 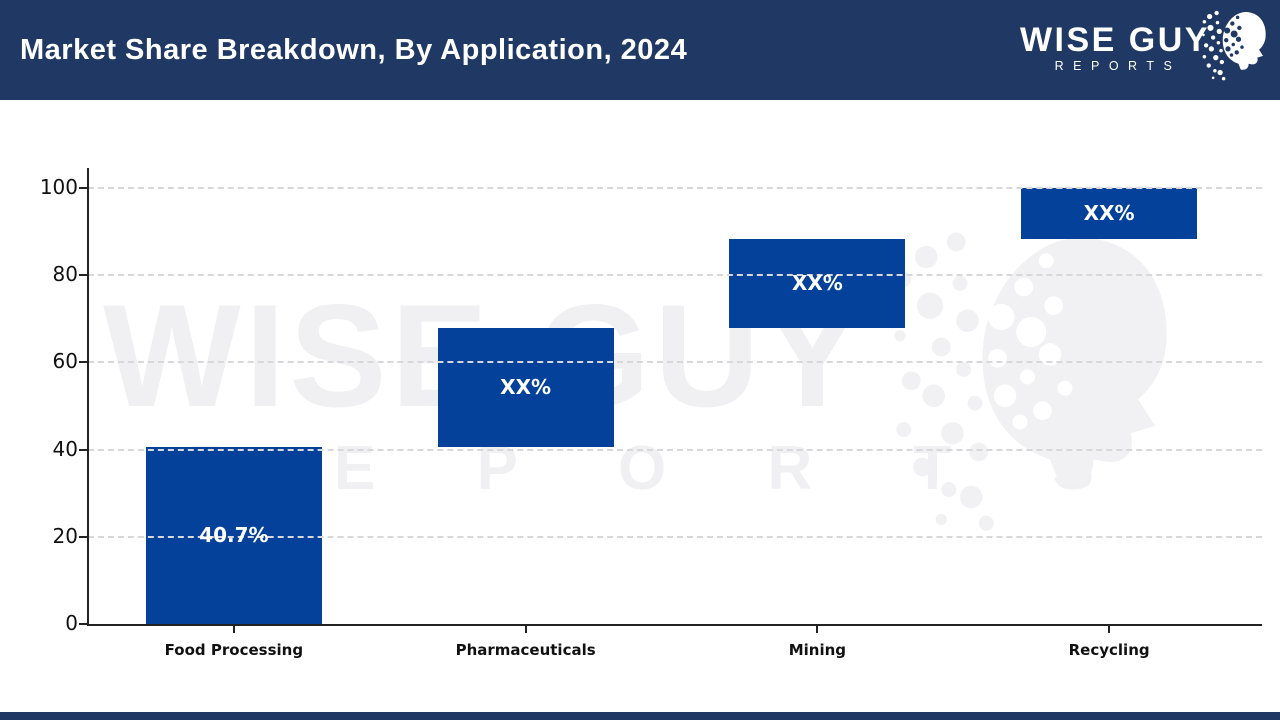 What do you see at coordinates (65, 361) in the screenshot?
I see `y-tick-label-60: 60` at bounding box center [65, 361].